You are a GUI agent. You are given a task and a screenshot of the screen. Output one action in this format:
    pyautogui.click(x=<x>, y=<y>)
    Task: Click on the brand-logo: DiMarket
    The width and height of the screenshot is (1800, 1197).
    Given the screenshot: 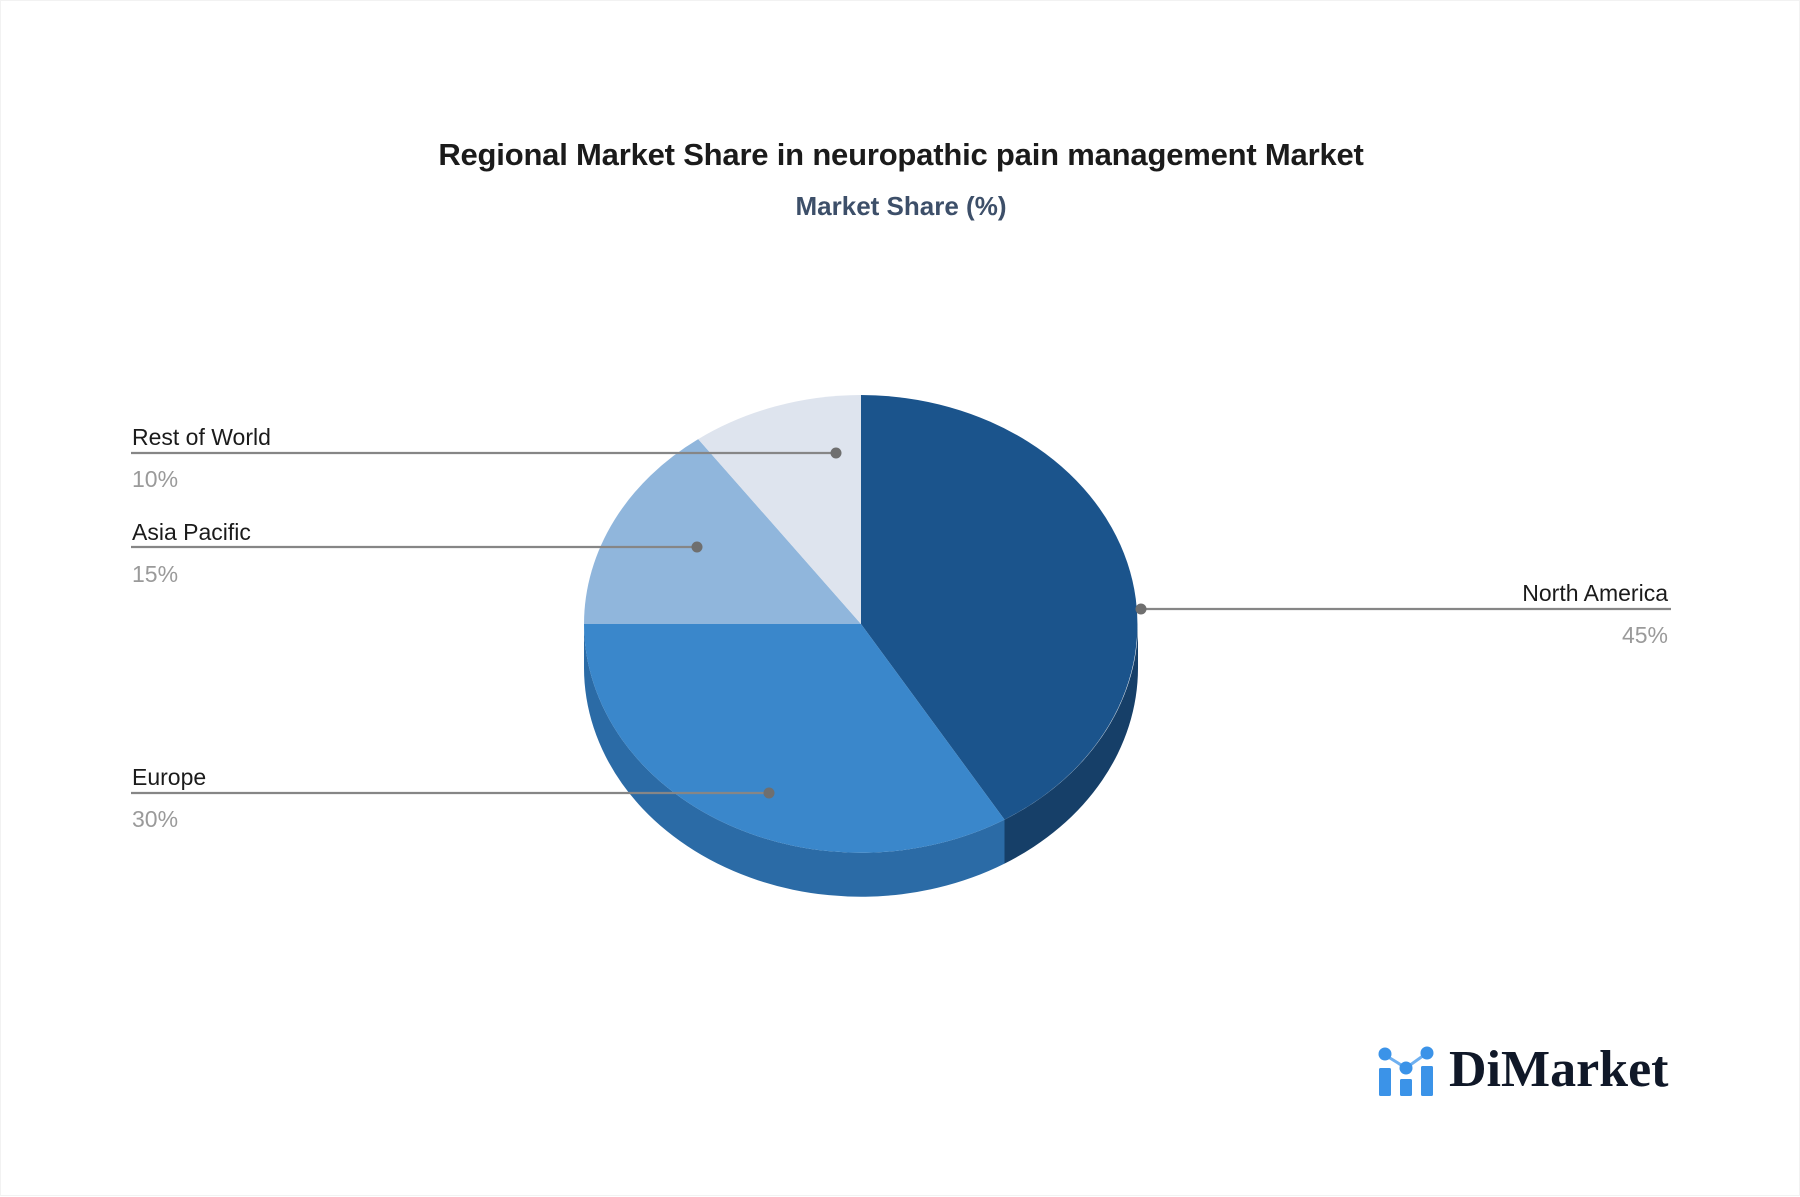 What is the action you would take?
    pyautogui.click(x=1521, y=1070)
    